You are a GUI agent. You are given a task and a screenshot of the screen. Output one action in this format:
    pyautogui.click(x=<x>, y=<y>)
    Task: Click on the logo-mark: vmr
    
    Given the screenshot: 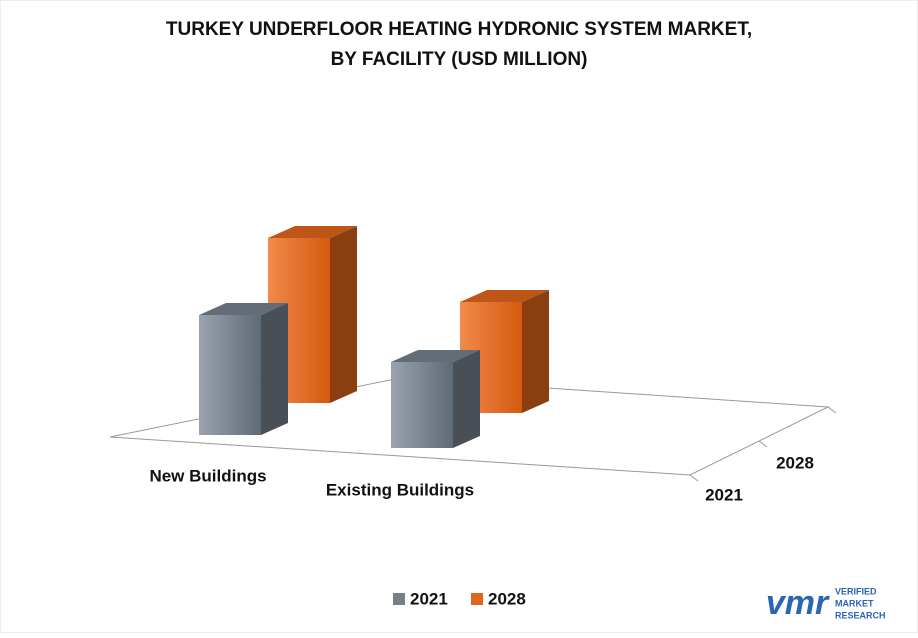 What is the action you would take?
    pyautogui.click(x=798, y=603)
    